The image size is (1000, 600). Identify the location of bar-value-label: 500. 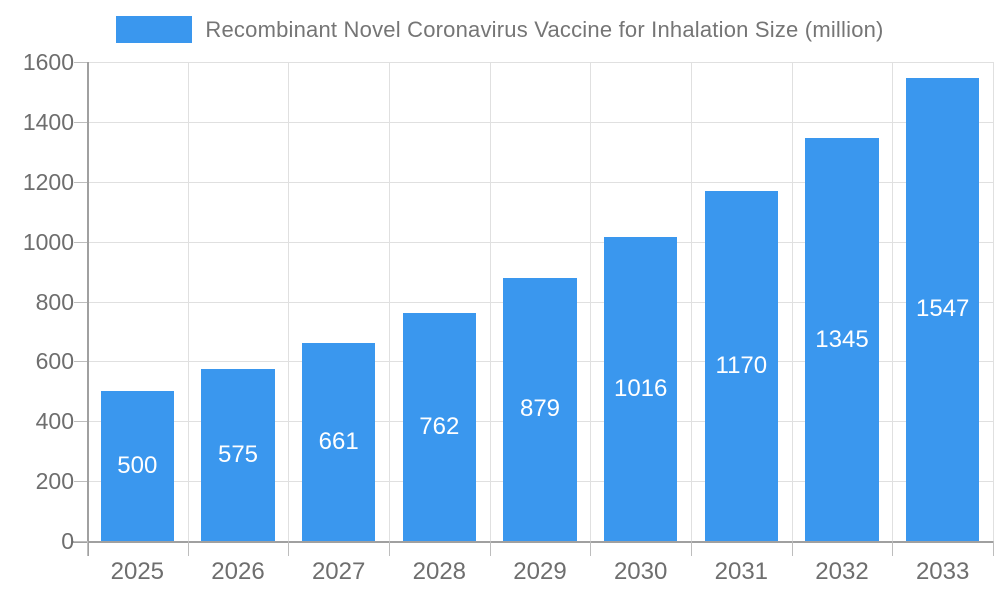
(137, 466).